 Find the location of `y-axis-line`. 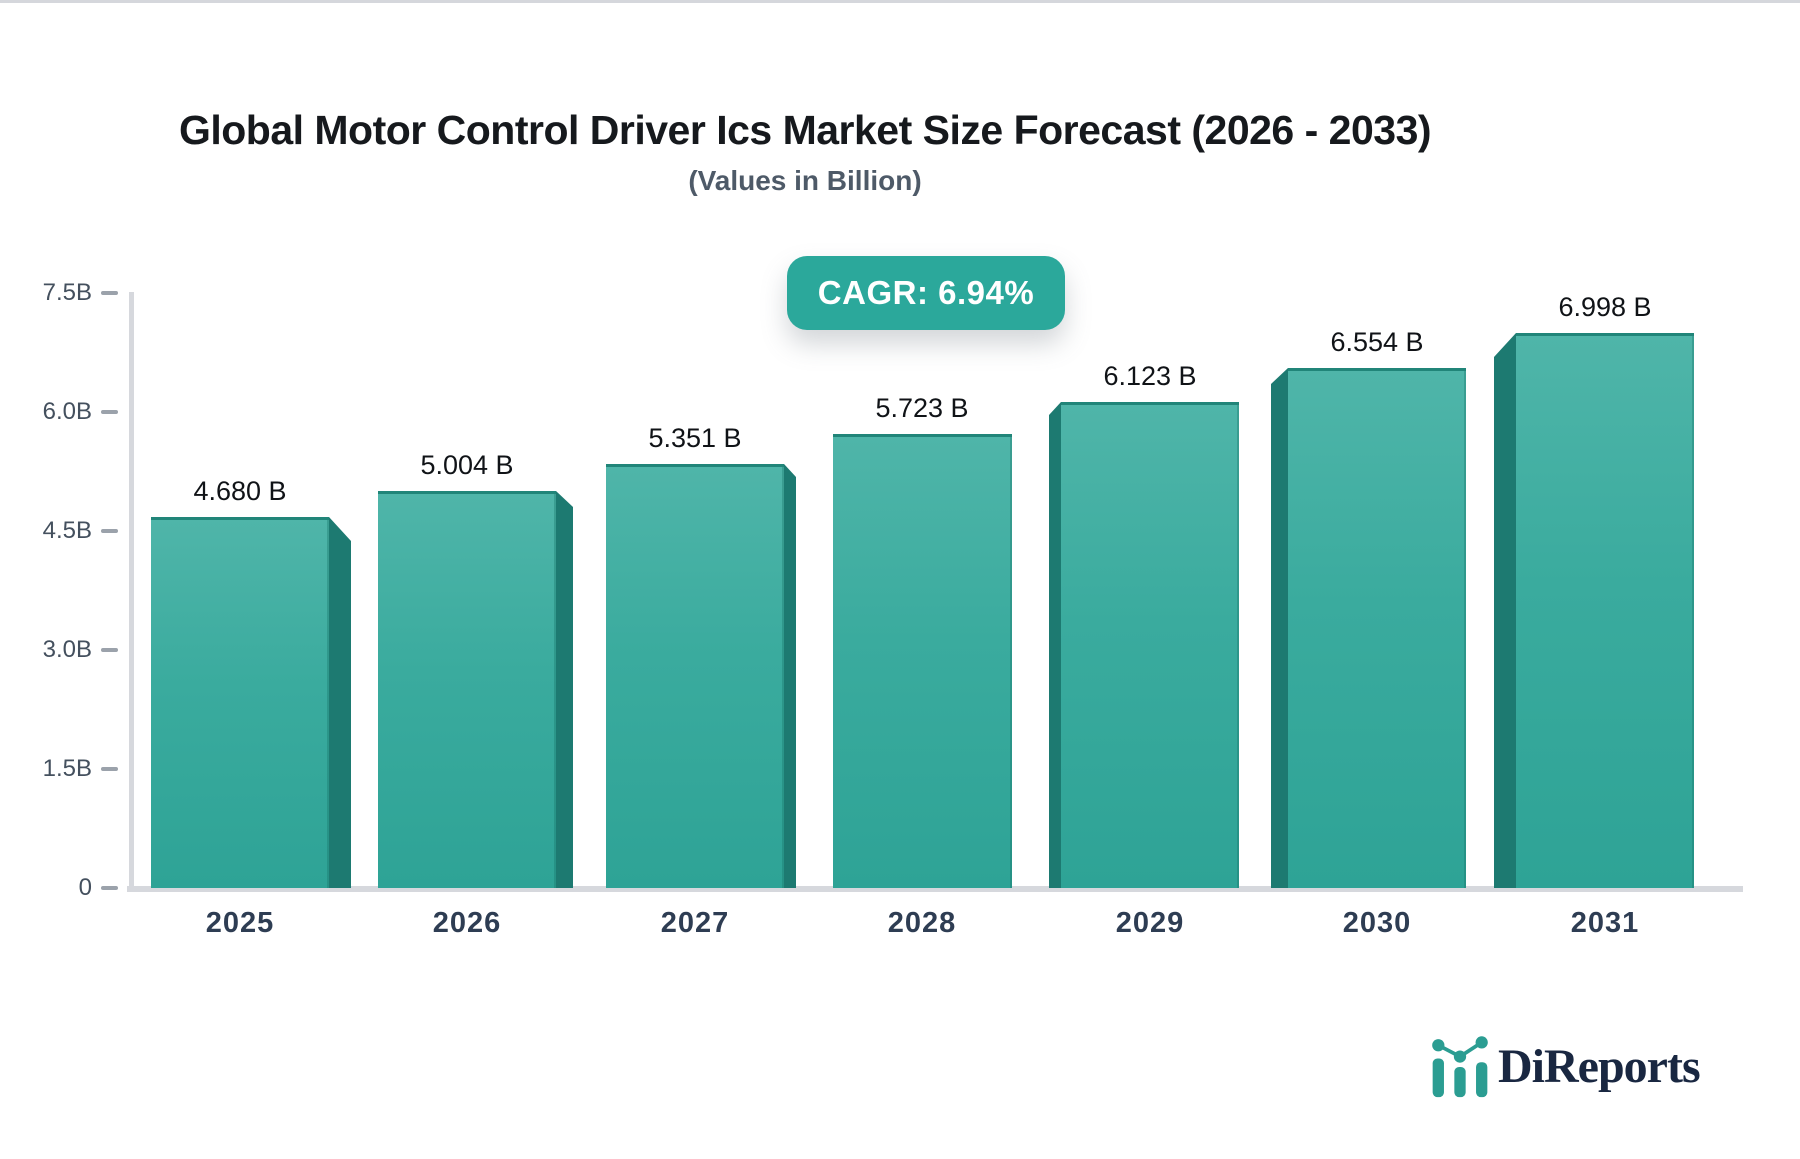

y-axis-line is located at coordinates (131, 590).